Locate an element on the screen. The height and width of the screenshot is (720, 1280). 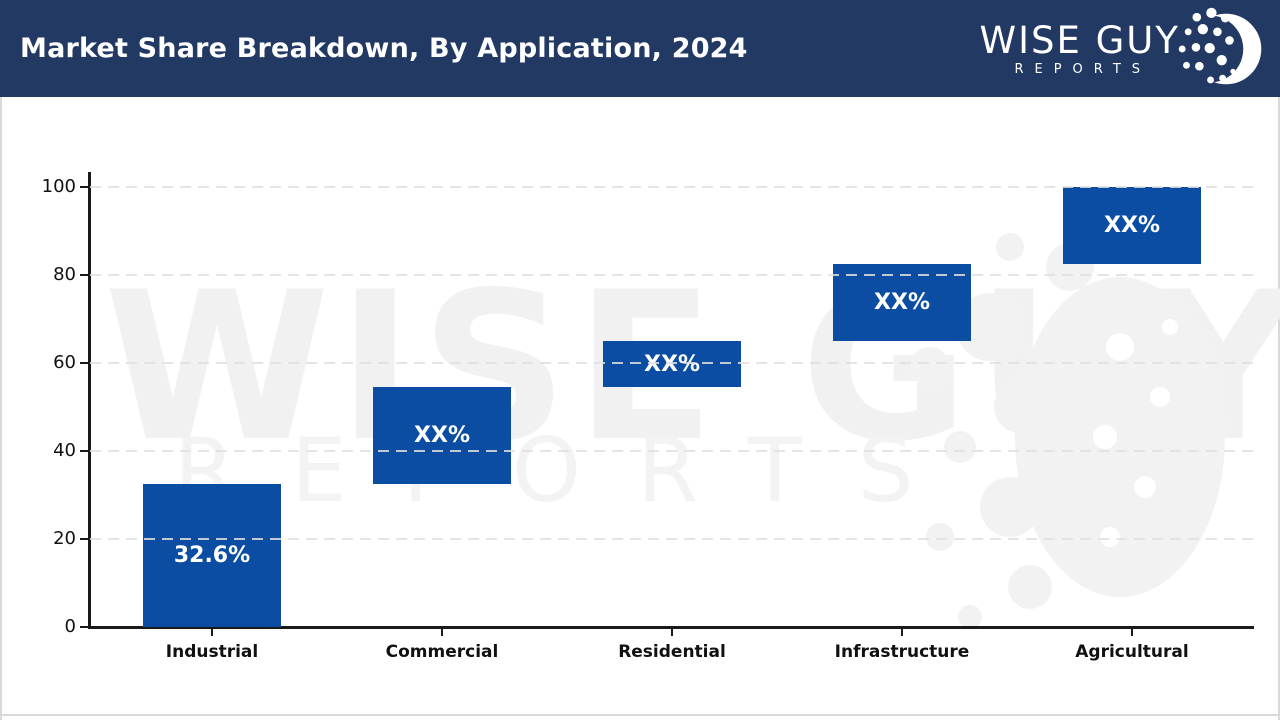
y-tick-label: 80 is located at coordinates (64, 274).